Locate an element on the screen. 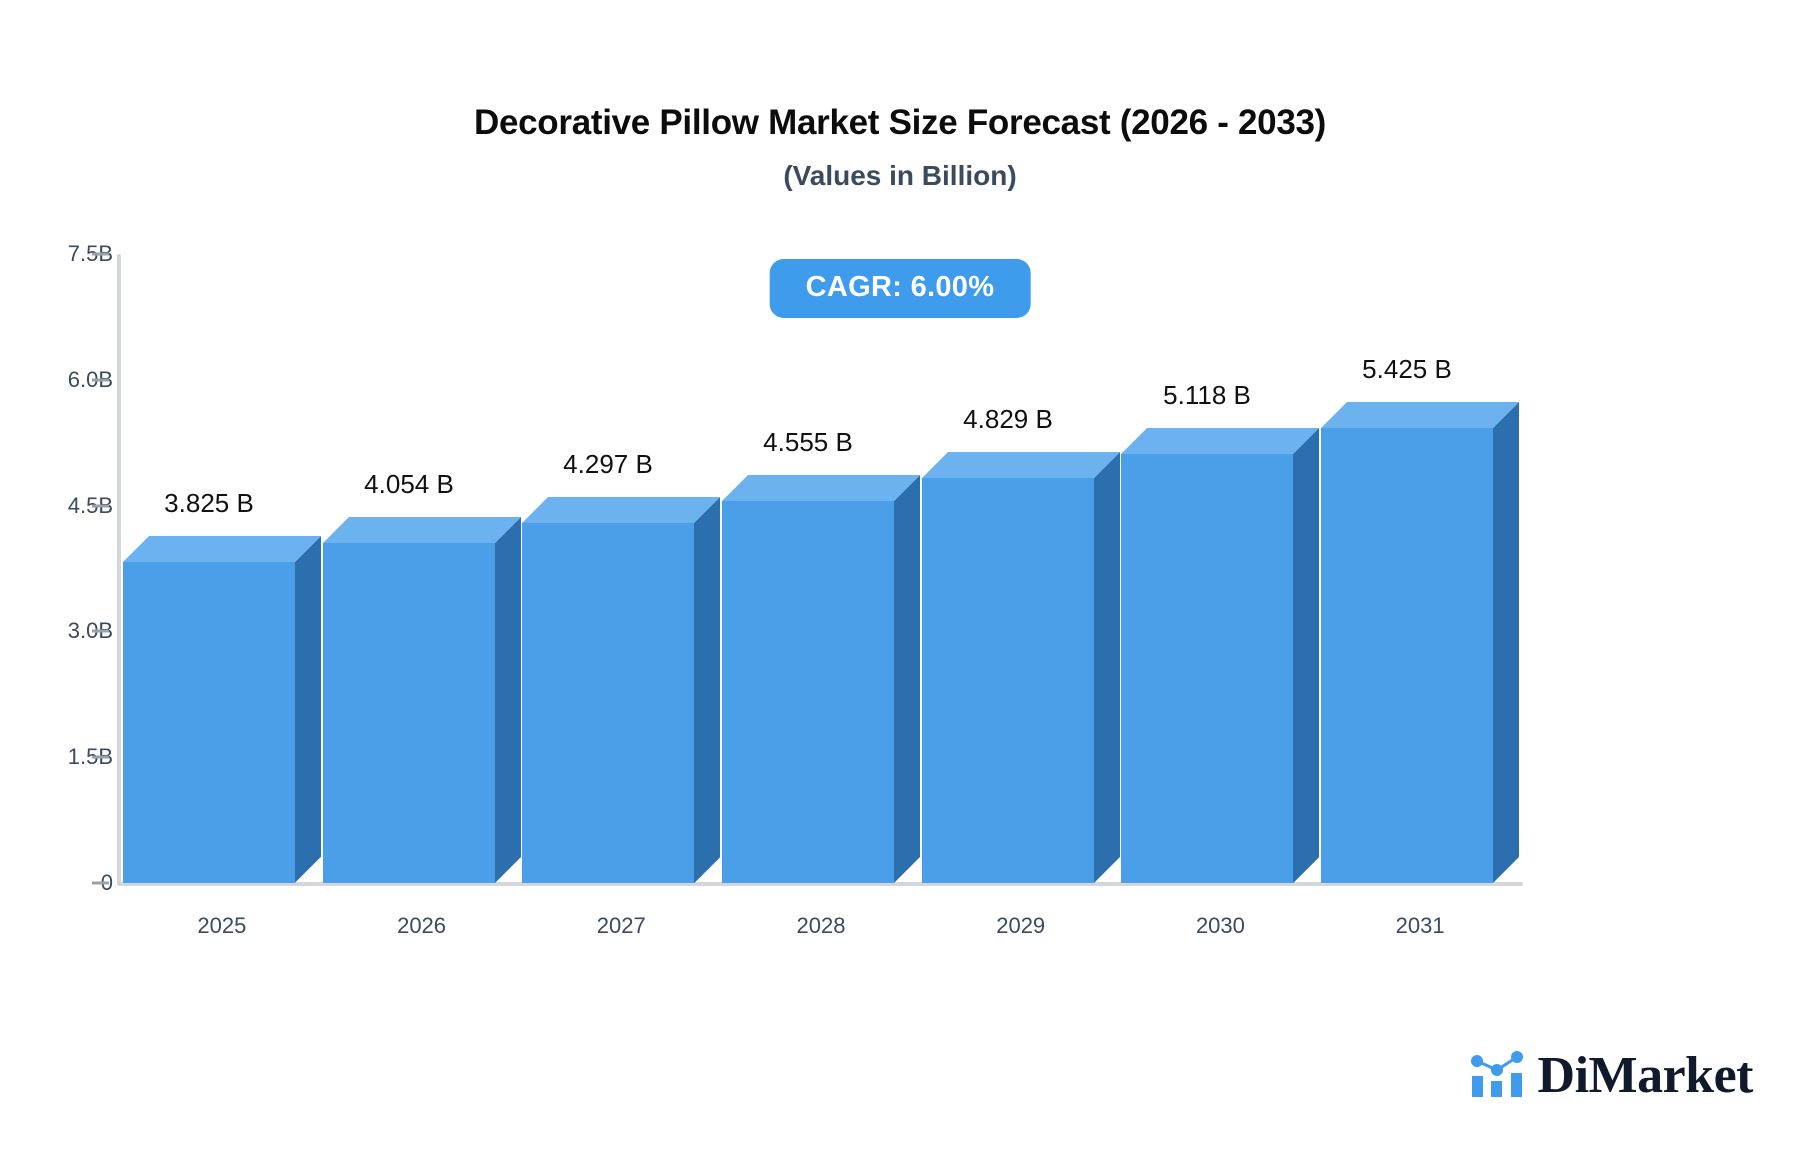  chart-subtitle: (Values in Billion) is located at coordinates (900, 175).